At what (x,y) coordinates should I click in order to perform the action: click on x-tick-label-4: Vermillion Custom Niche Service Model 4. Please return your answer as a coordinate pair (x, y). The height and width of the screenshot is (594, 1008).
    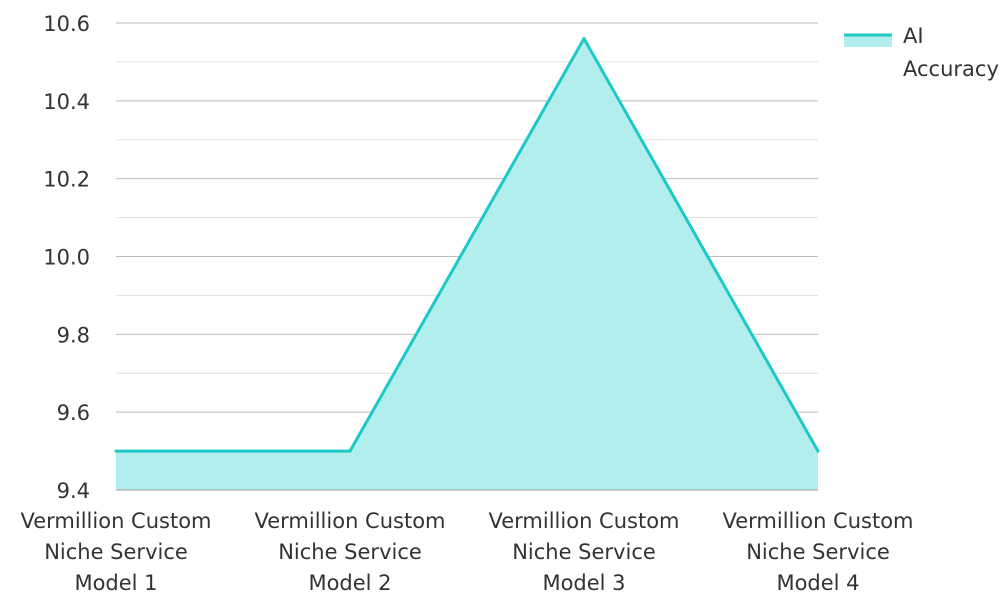
    Looking at the image, I should click on (818, 551).